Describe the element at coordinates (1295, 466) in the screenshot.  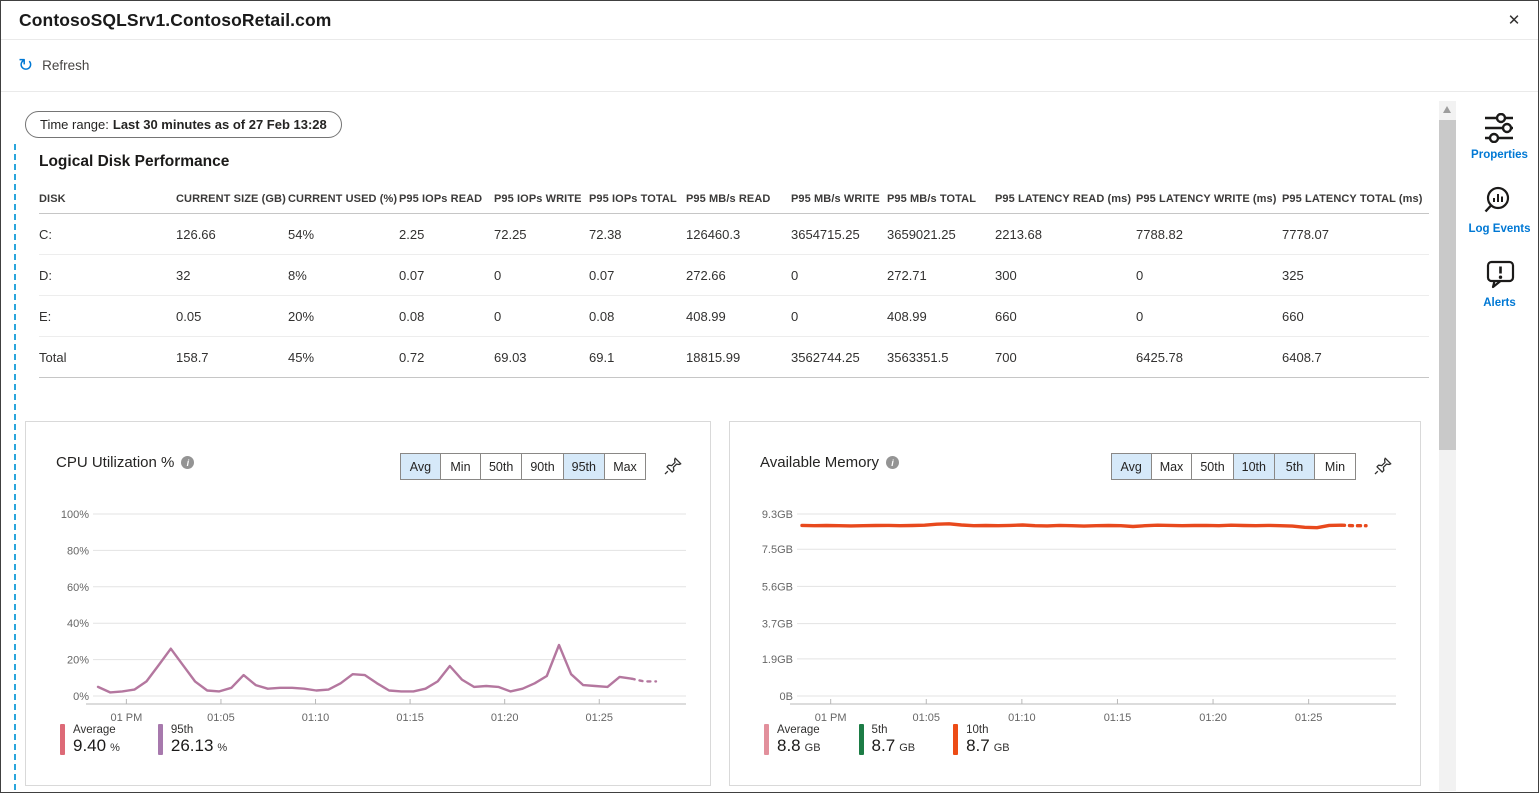
I see `aggregation-5th-button: 5th` at that location.